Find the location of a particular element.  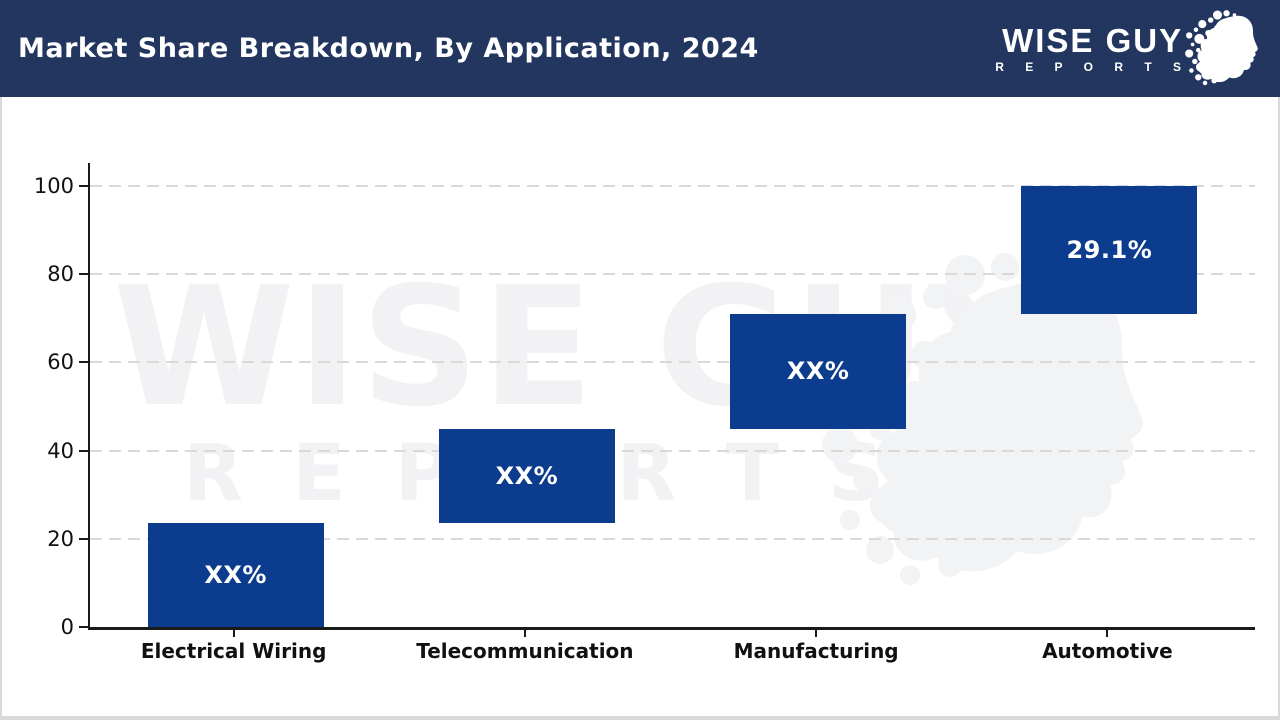

bar-electrical-wiring: XX% is located at coordinates (235, 575).